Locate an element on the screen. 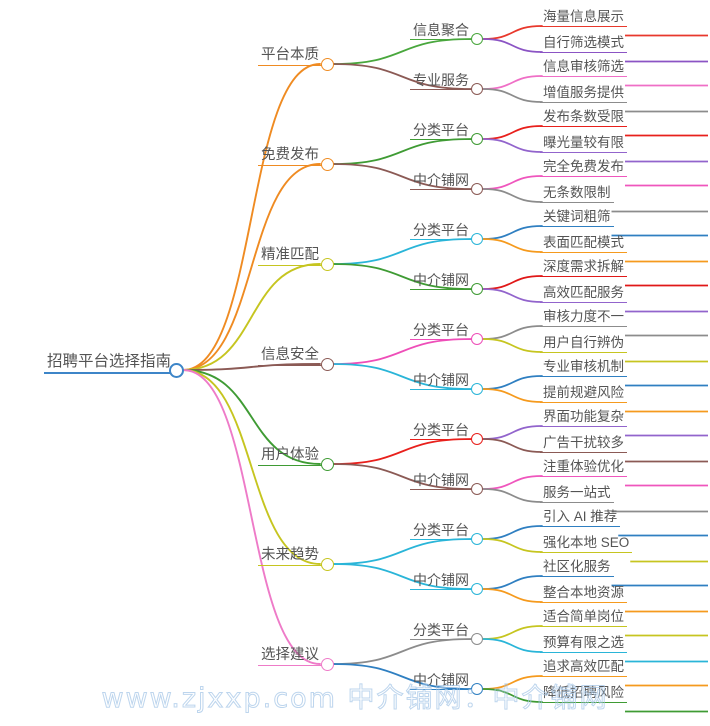 The image size is (710, 726). branch-node-5: 未来趋势 is located at coordinates (290, 557).